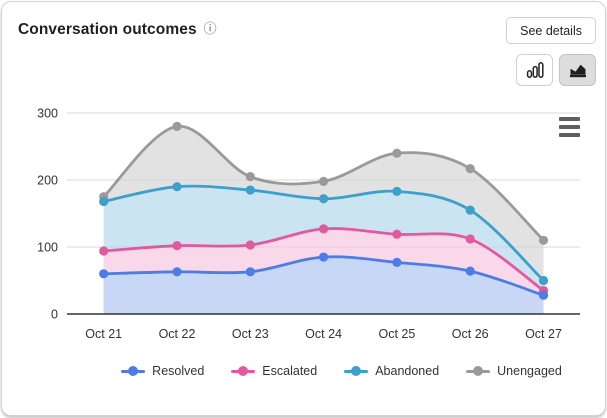 The width and height of the screenshot is (607, 418). I want to click on legend-item-escalated: Escalated, so click(274, 371).